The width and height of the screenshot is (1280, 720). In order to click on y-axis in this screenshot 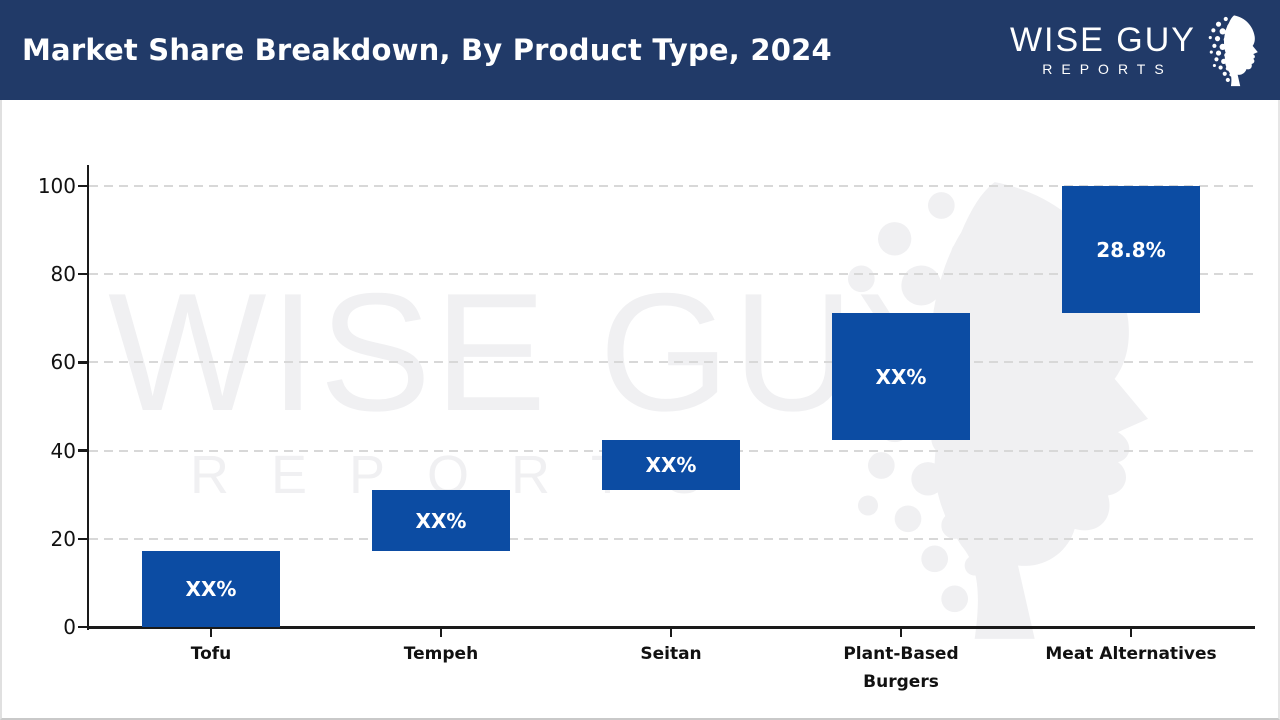, I will do `click(87, 397)`.